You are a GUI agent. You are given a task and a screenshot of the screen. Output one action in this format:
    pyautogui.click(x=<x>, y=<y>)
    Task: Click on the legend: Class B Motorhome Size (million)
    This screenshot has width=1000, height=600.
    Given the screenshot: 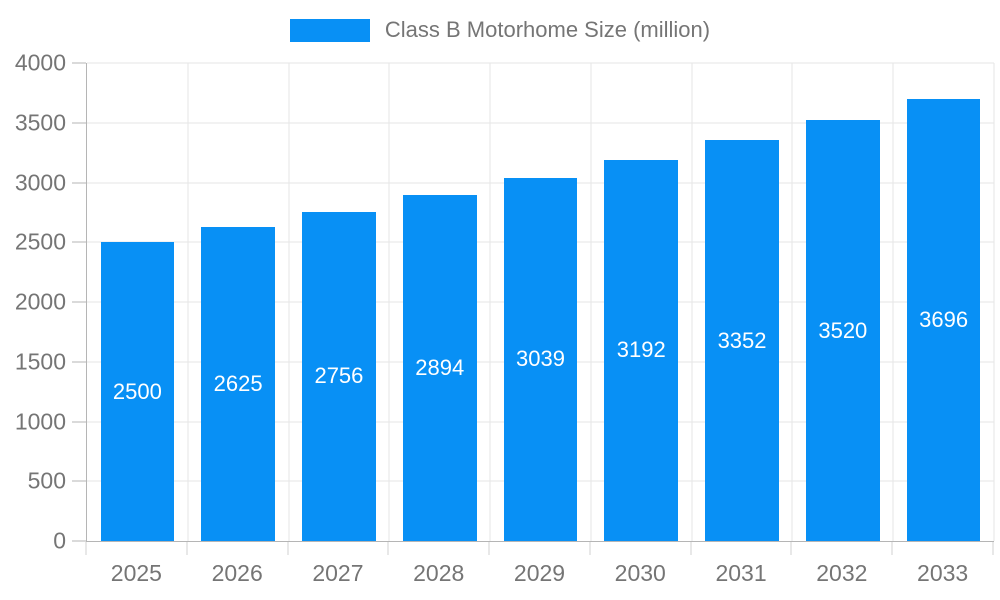 What is the action you would take?
    pyautogui.click(x=500, y=30)
    